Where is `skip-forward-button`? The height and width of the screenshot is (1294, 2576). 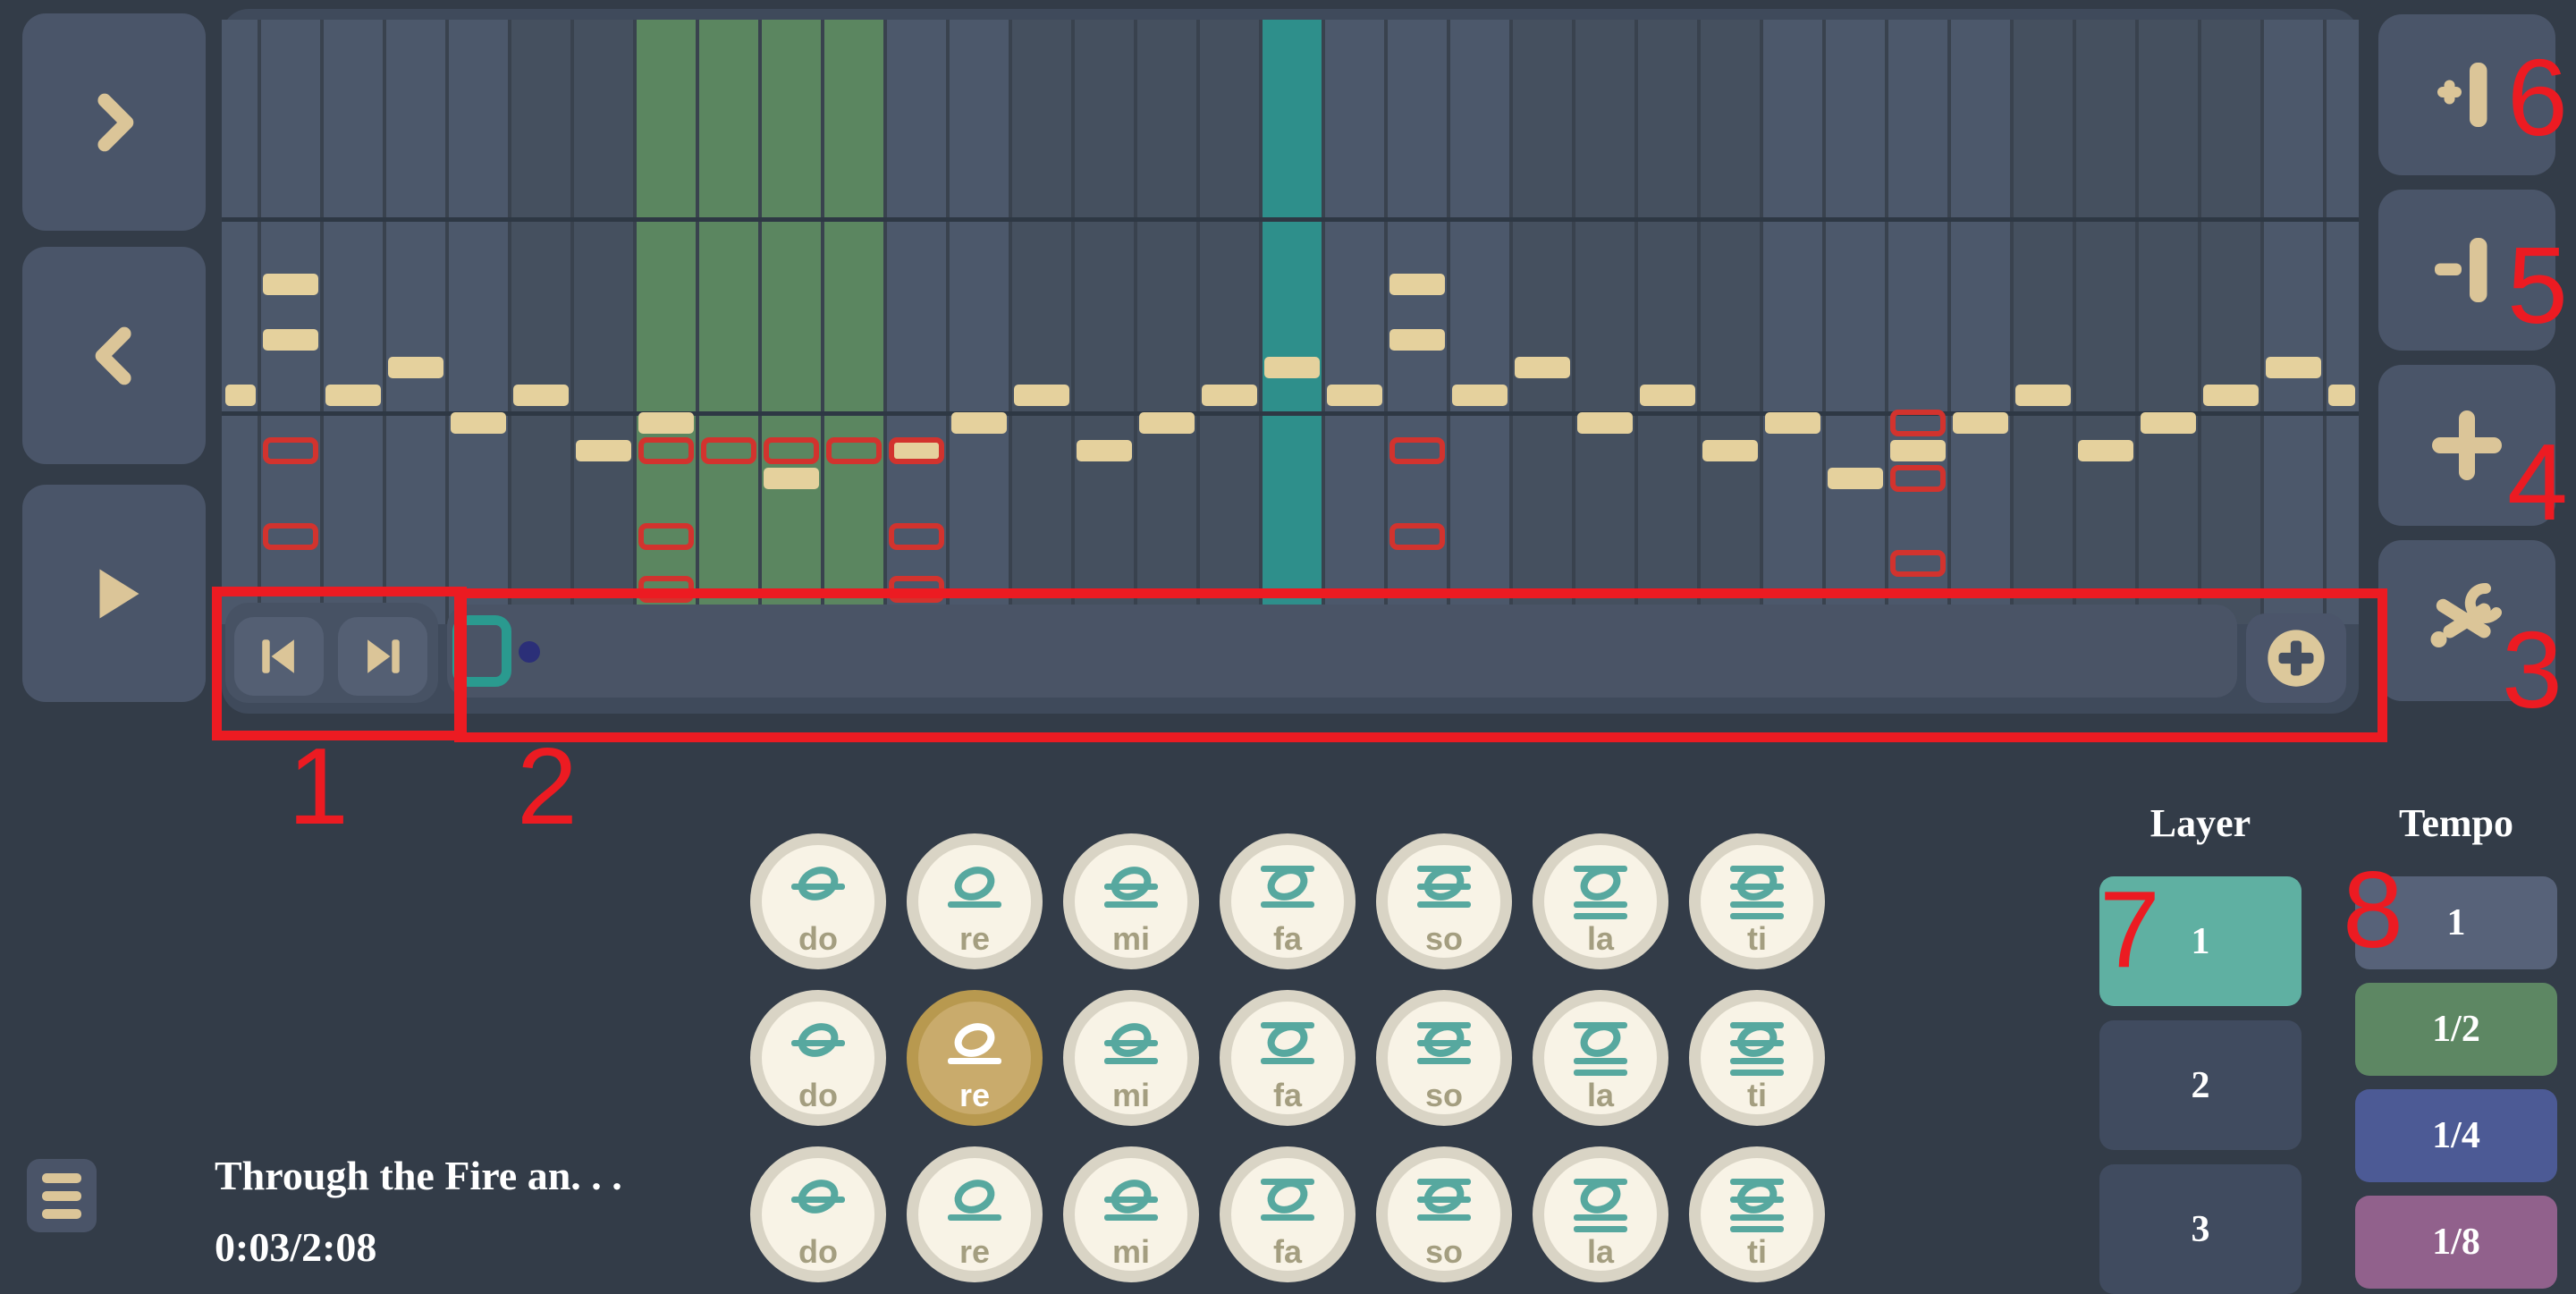
skip-forward-button is located at coordinates (382, 656).